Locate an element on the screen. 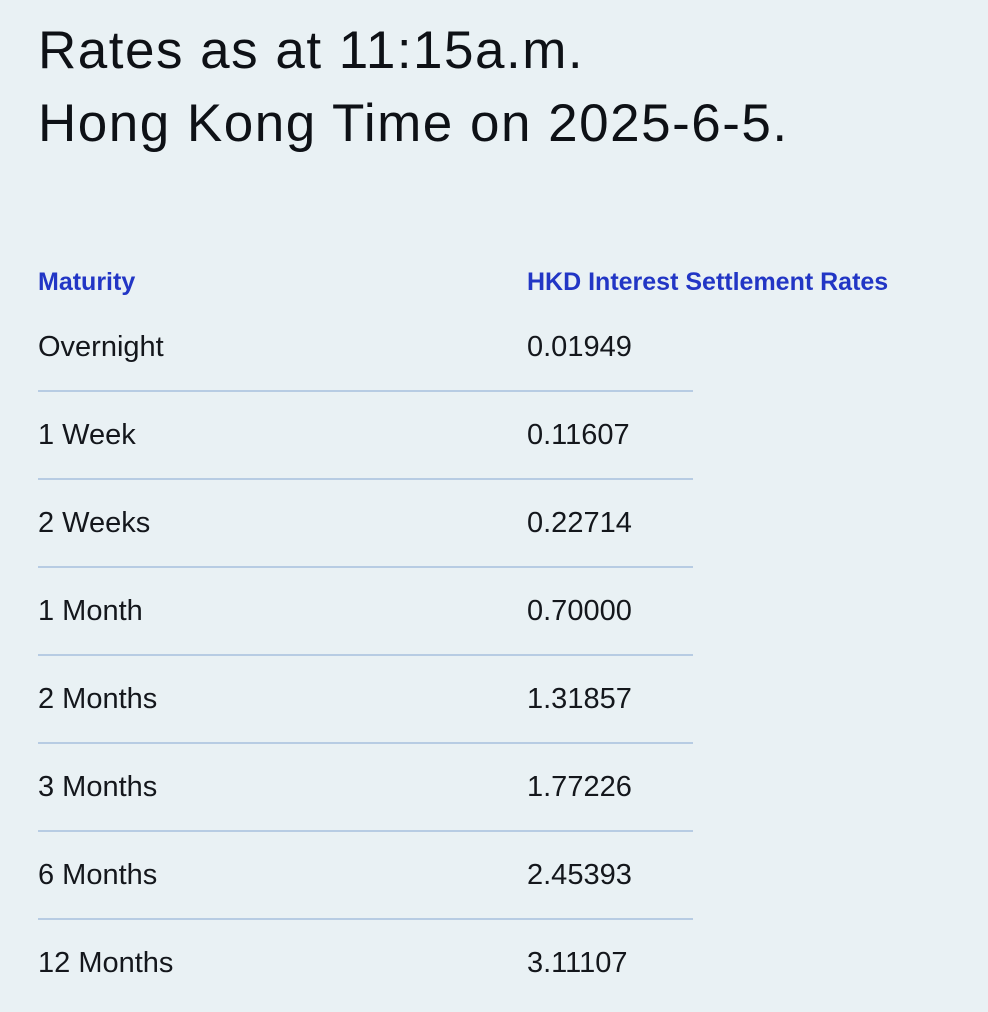 This screenshot has height=1012, width=988. maturity-cell: Overnight is located at coordinates (101, 346).